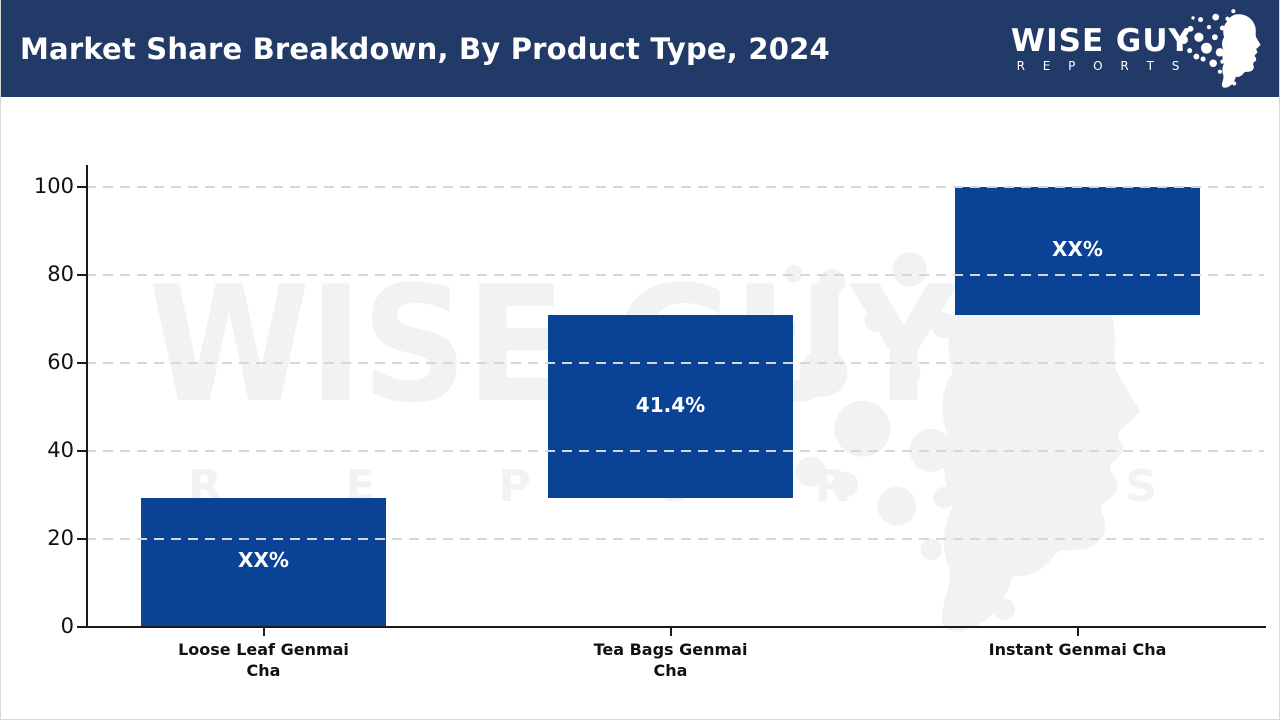 The image size is (1280, 720). I want to click on logo-face-icon, so click(1220, 48).